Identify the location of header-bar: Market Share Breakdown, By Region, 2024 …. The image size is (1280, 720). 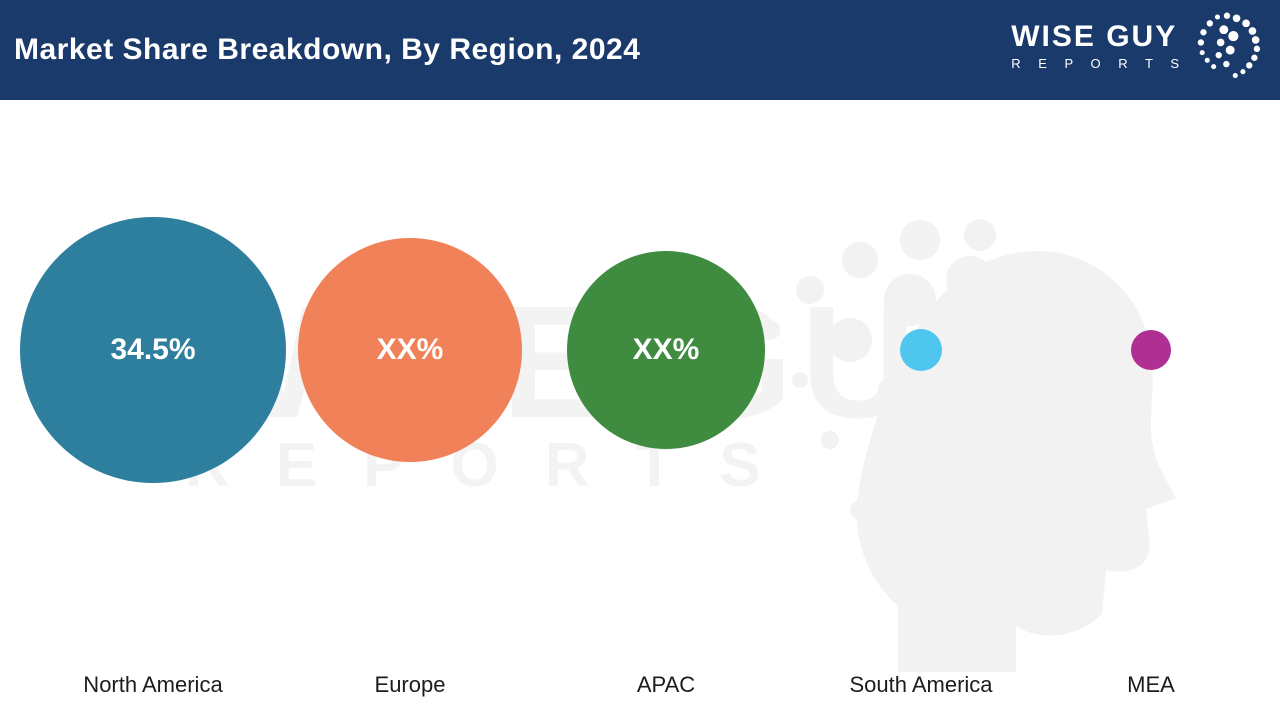
(640, 50).